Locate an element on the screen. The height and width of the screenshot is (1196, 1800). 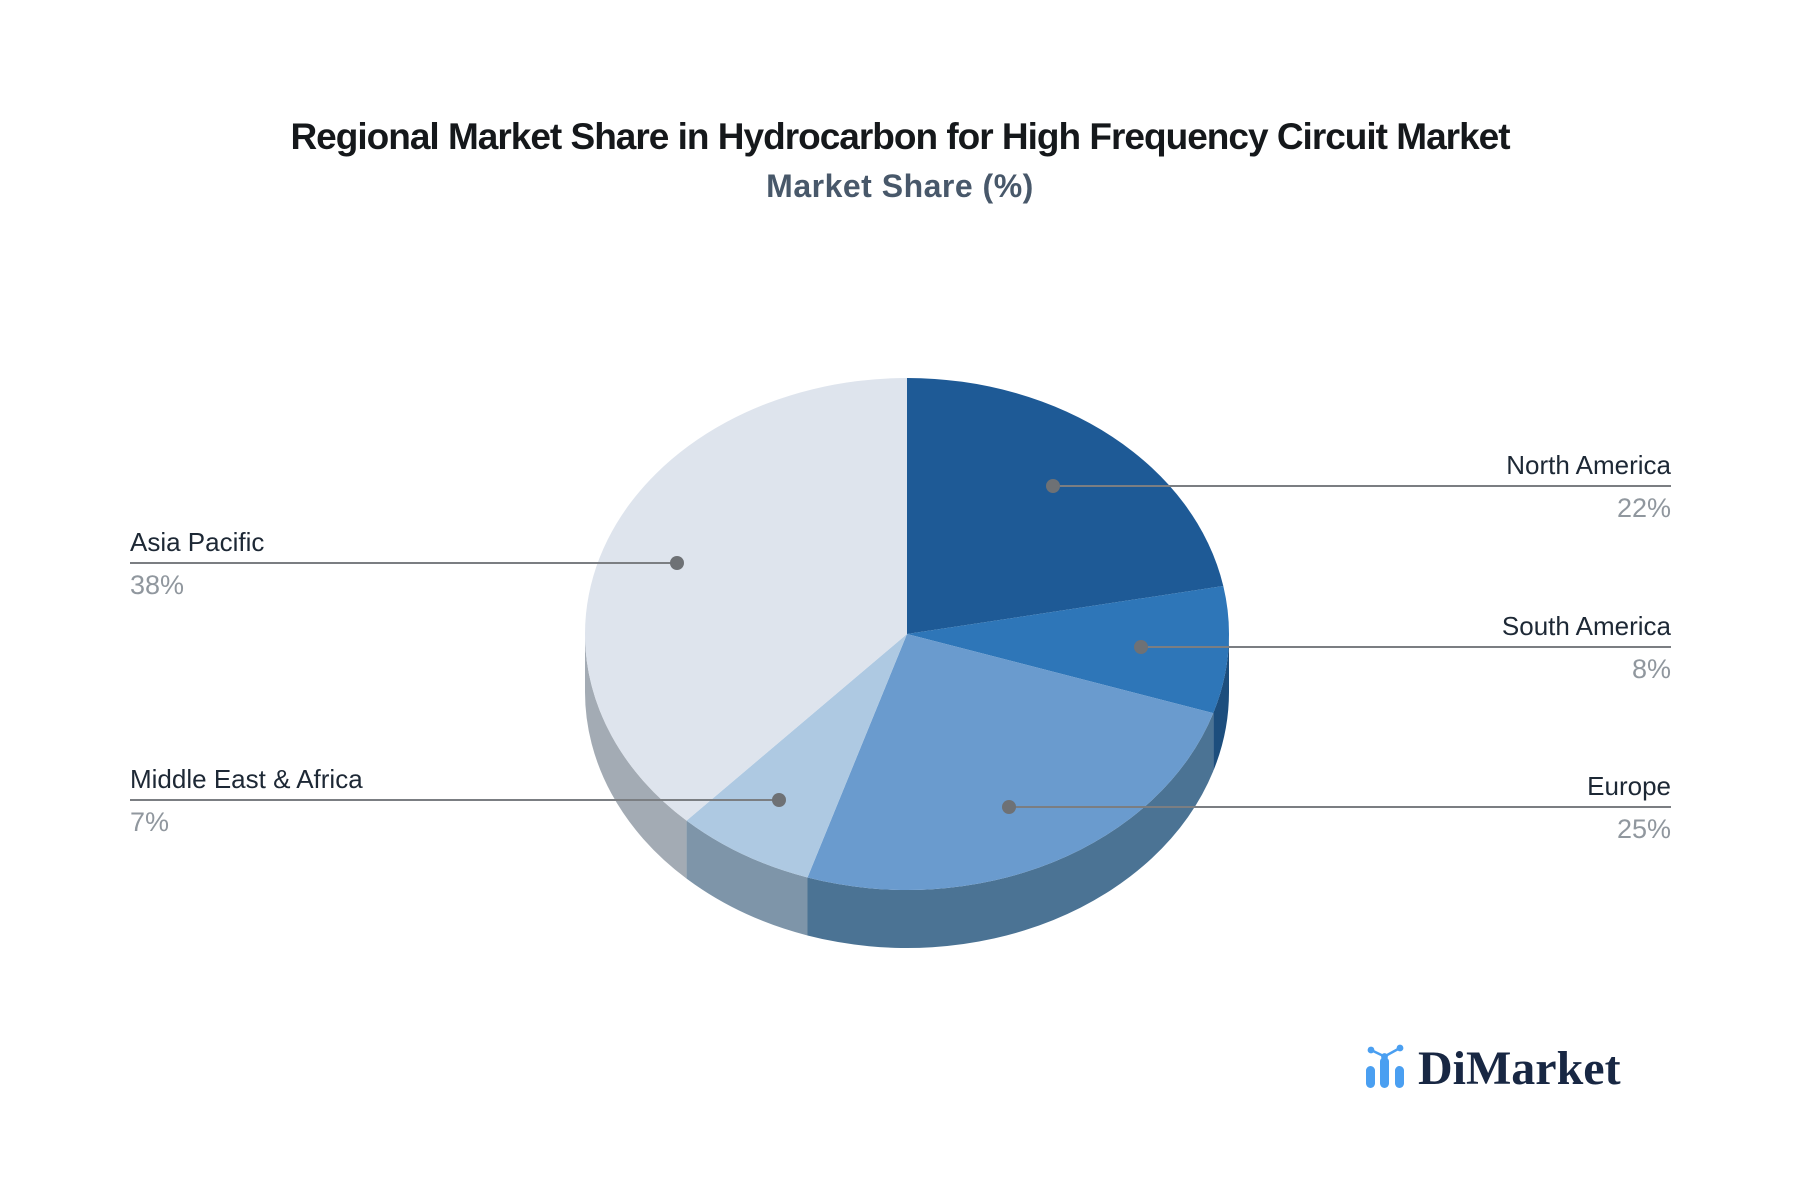
leader-dot-north-america is located at coordinates (1053, 486).